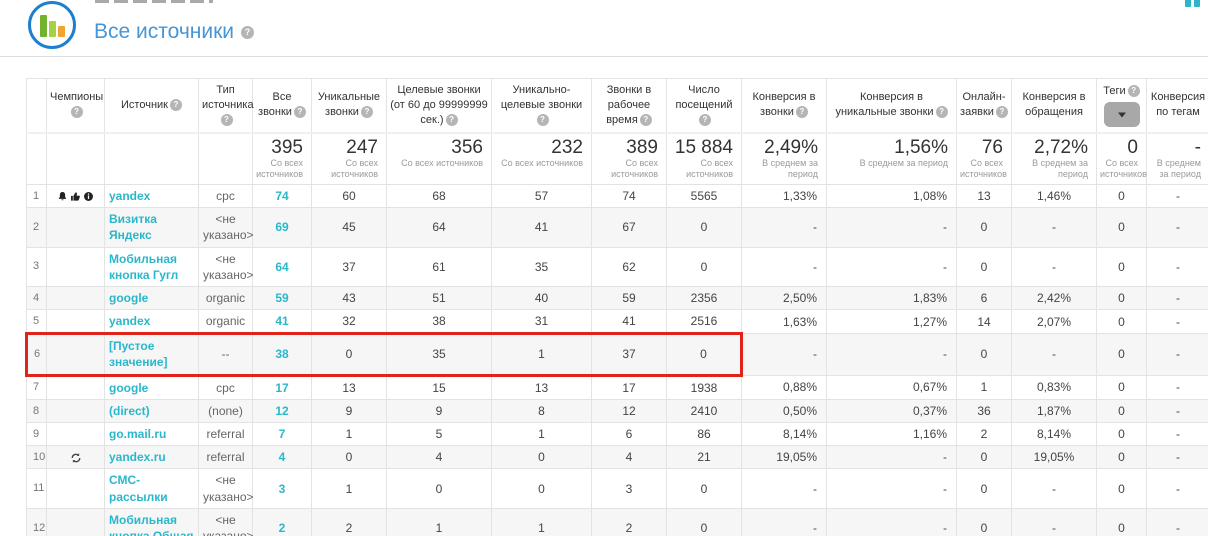 This screenshot has width=1208, height=536. Describe the element at coordinates (1054, 354) in the screenshot. I see `conv_appeals-value: -` at that location.